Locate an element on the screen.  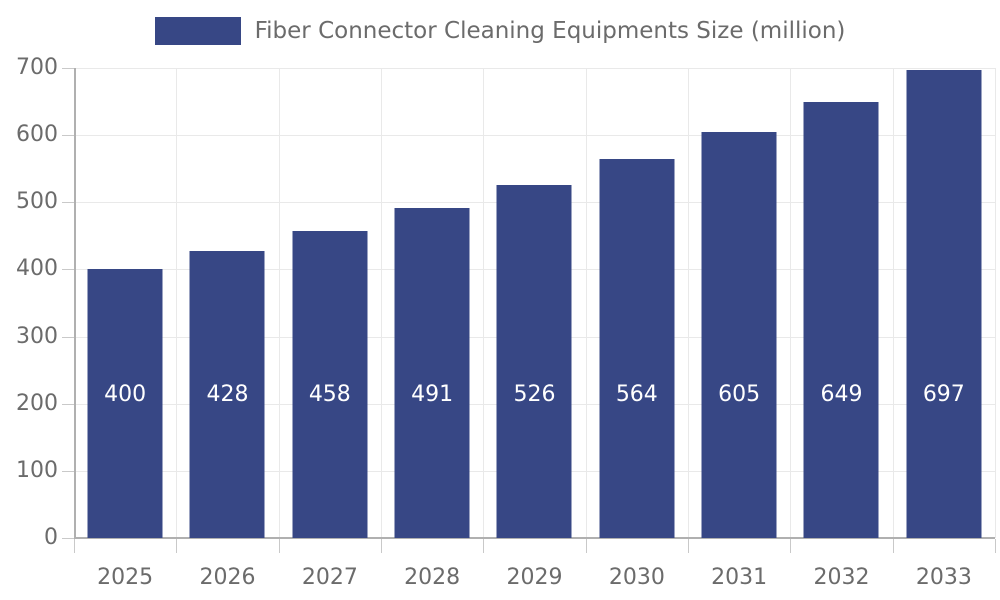
bar-group-2029: 526 is located at coordinates (534, 303).